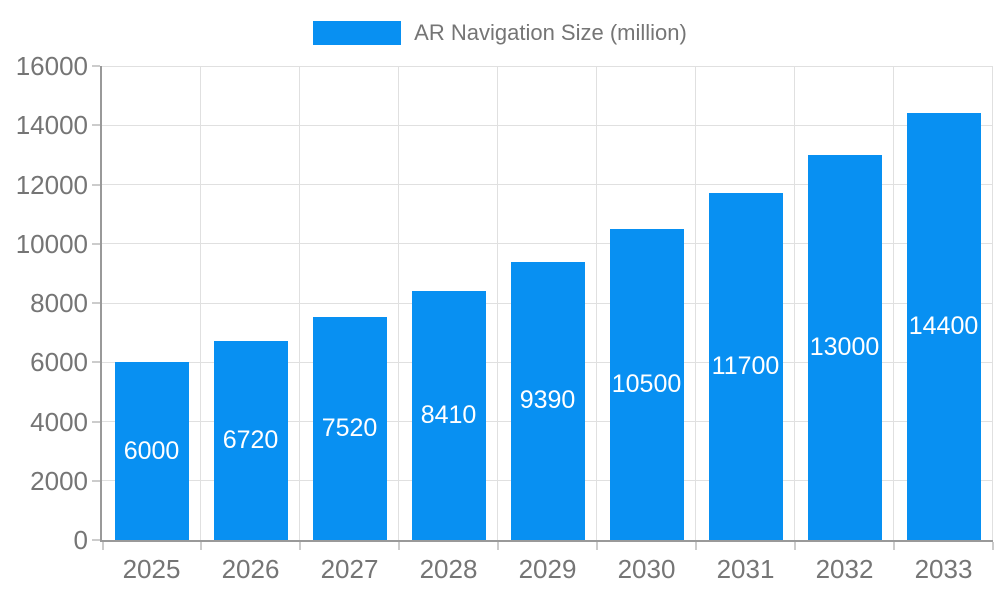 The image size is (1000, 600). I want to click on x-axis-line, so click(546, 541).